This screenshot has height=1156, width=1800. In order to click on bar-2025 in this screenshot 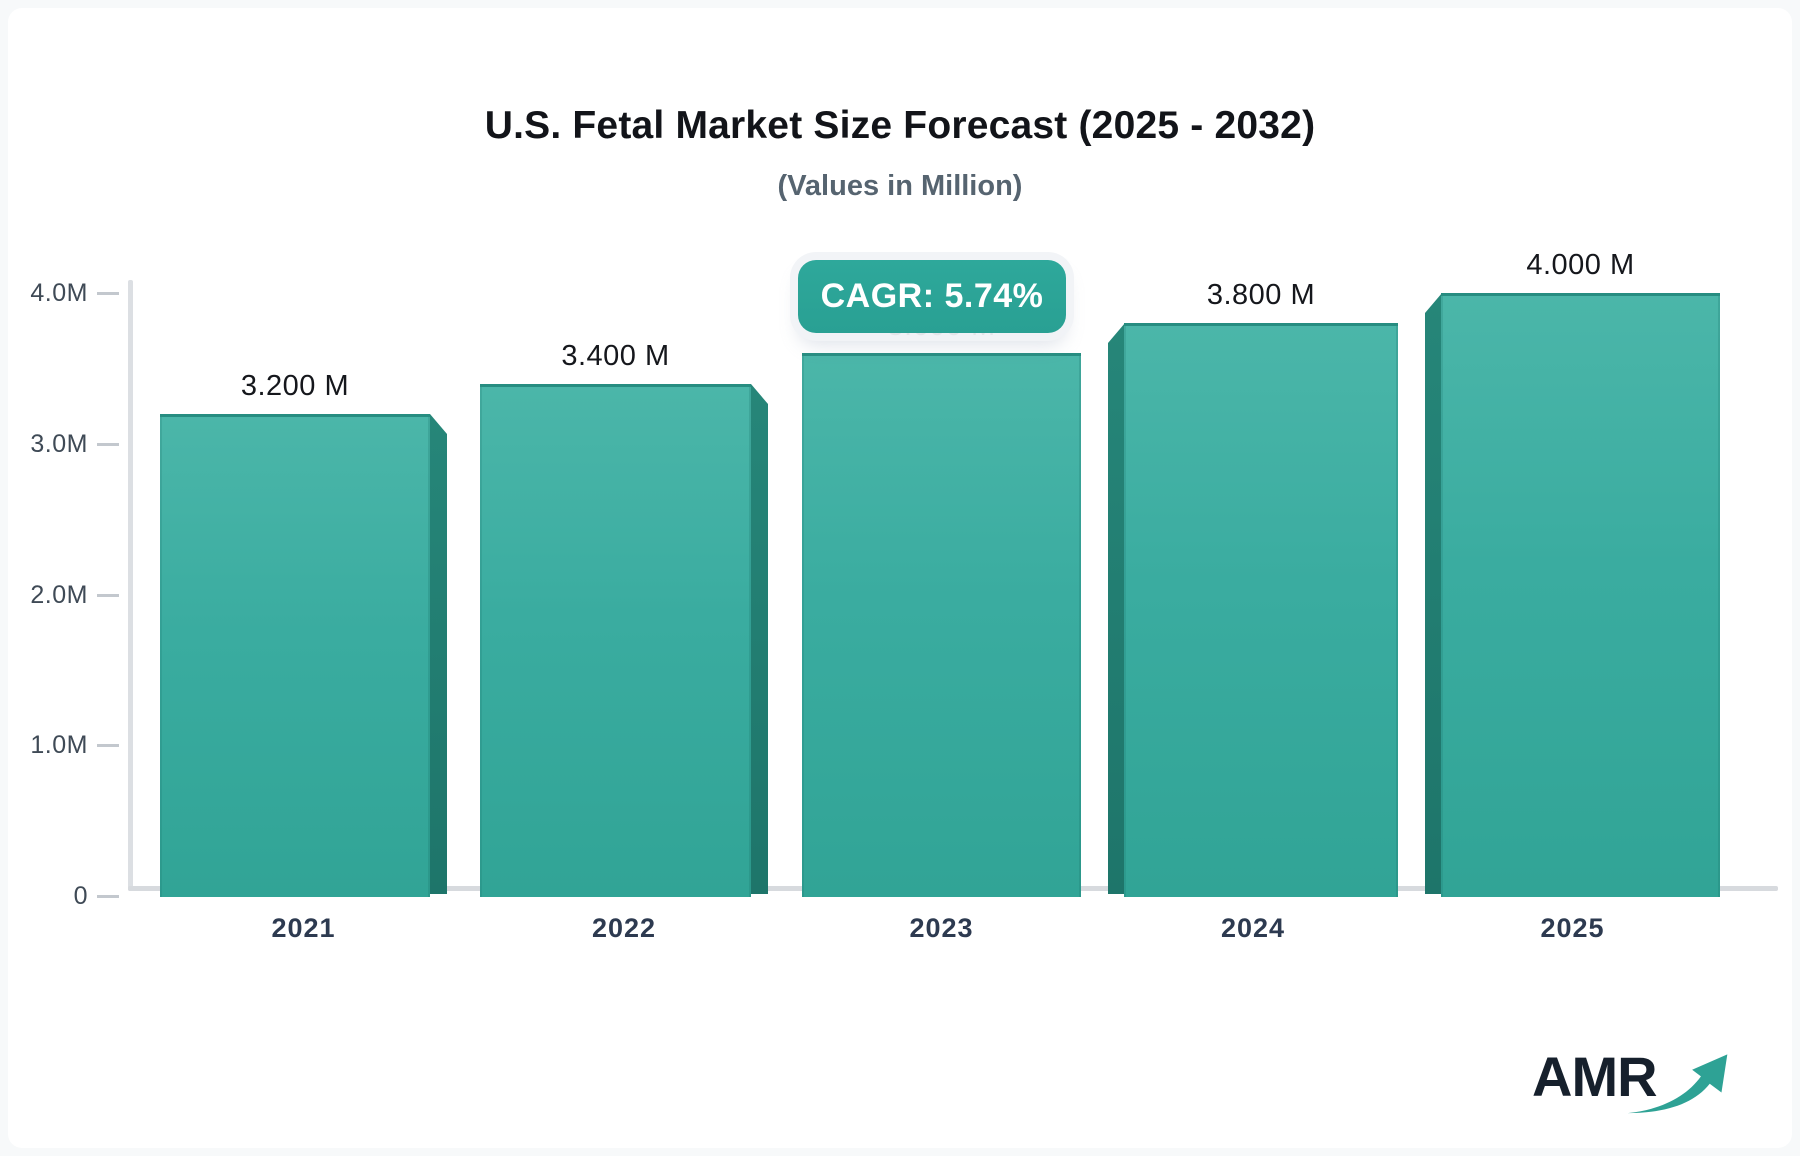, I will do `click(1580, 595)`.